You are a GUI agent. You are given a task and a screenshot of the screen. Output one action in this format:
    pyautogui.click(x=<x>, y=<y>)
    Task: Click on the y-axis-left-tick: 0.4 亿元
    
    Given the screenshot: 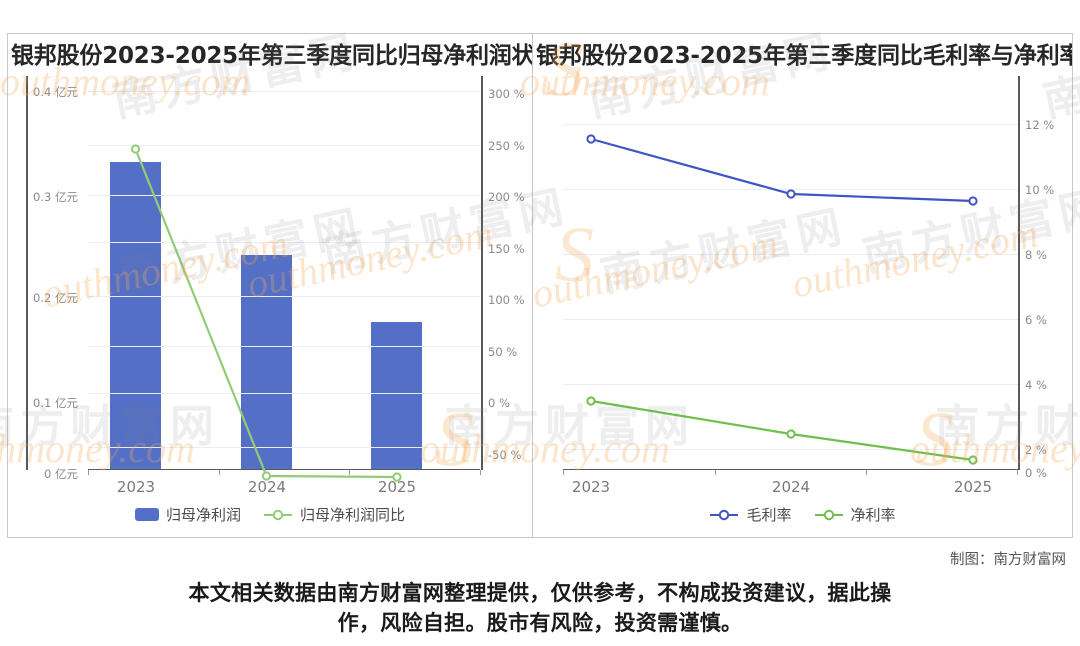 What is the action you would take?
    pyautogui.click(x=55, y=92)
    